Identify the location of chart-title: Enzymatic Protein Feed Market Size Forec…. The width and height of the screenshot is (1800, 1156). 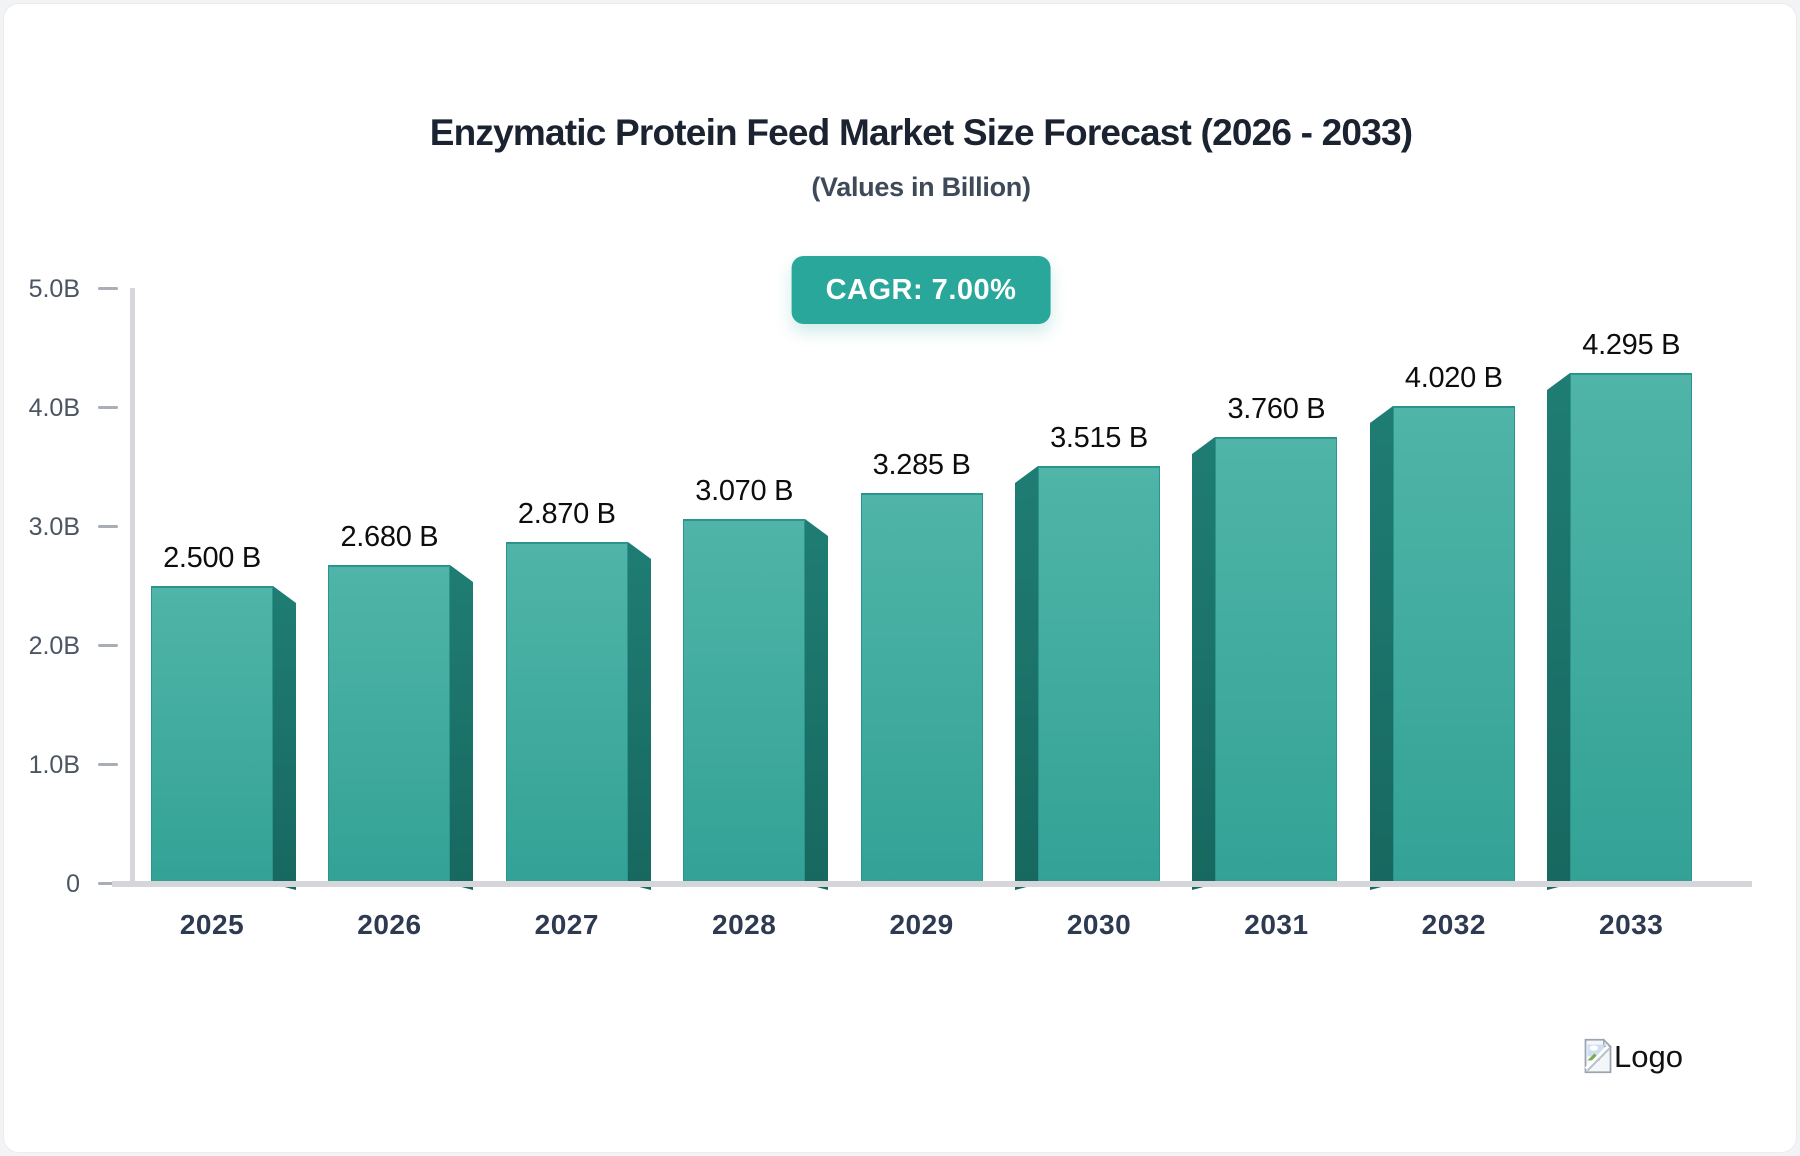
(921, 132).